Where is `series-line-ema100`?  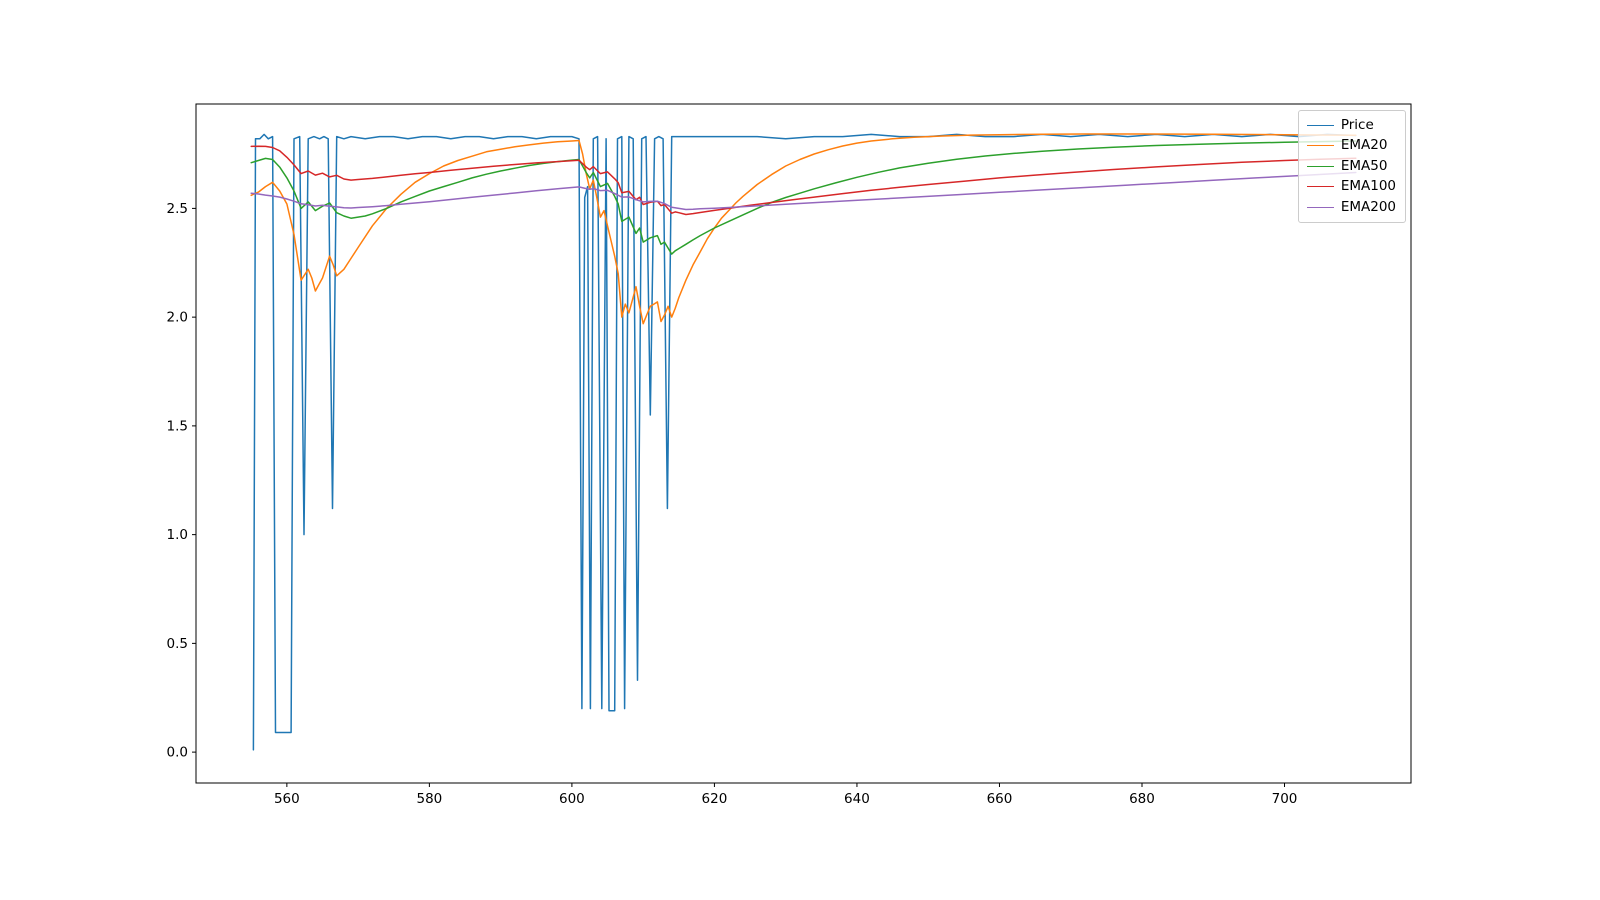 series-line-ema100 is located at coordinates (803, 180).